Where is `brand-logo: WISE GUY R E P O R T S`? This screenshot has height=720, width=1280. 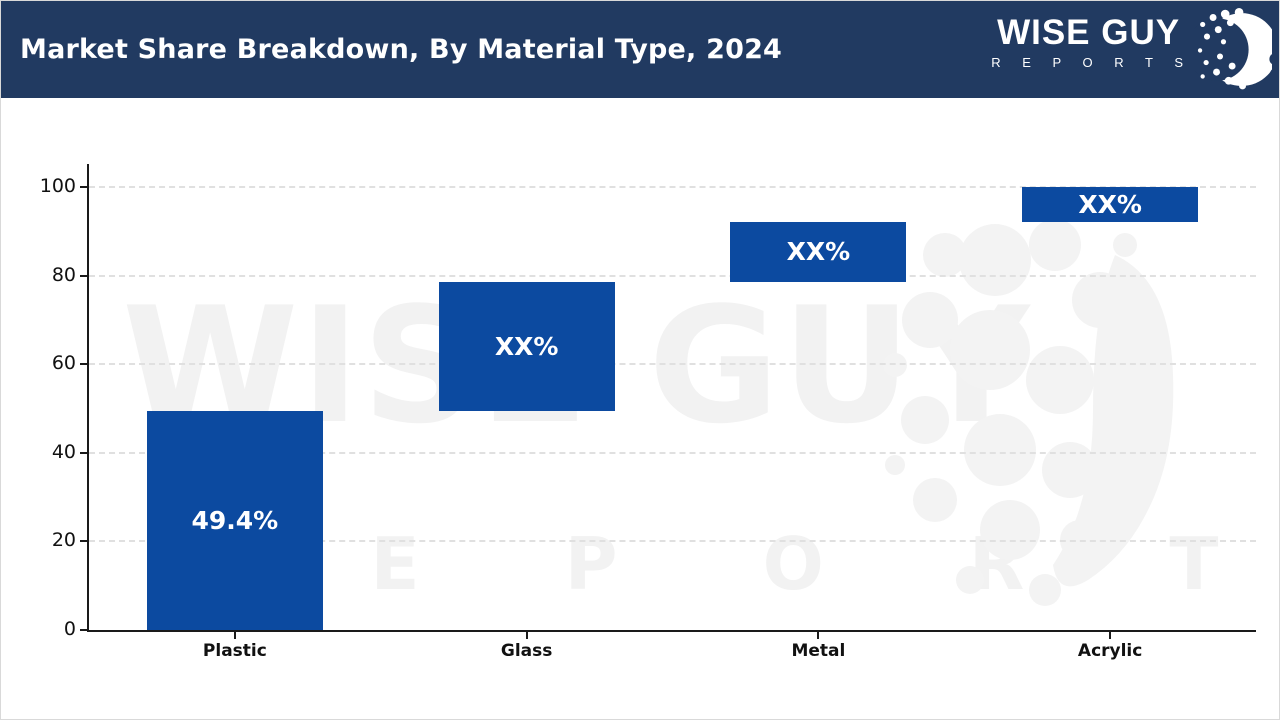 brand-logo: WISE GUY R E P O R T S is located at coordinates (1088, 41).